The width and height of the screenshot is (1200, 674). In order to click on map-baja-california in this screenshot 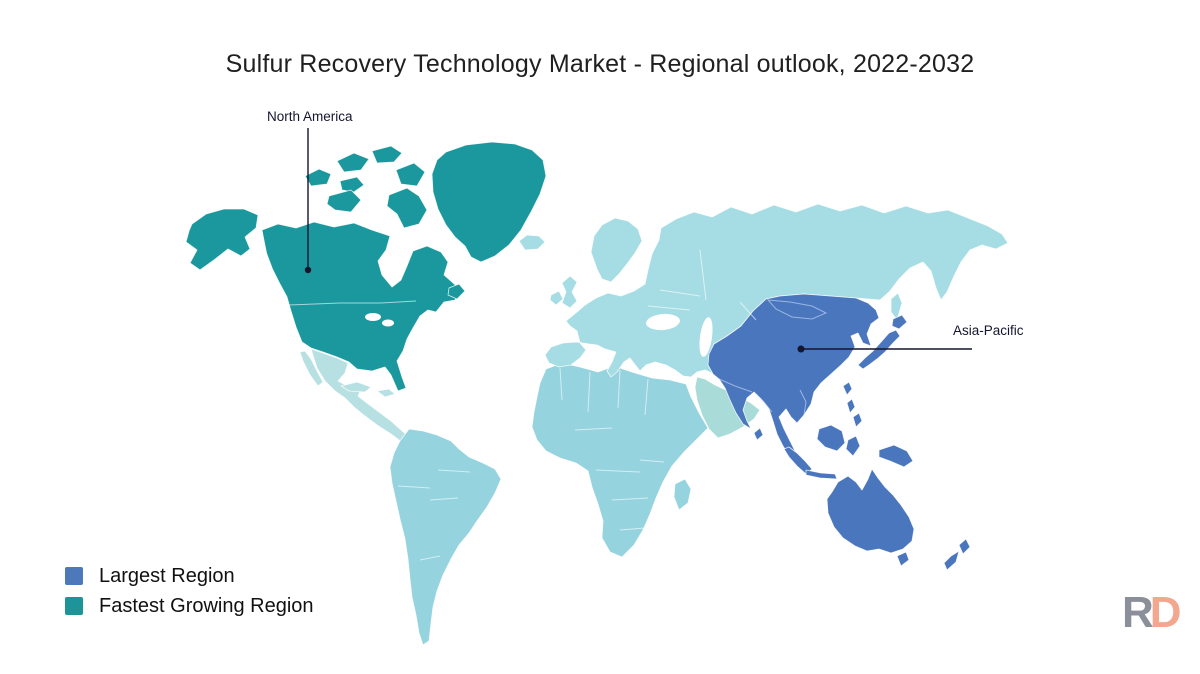, I will do `click(311, 368)`.